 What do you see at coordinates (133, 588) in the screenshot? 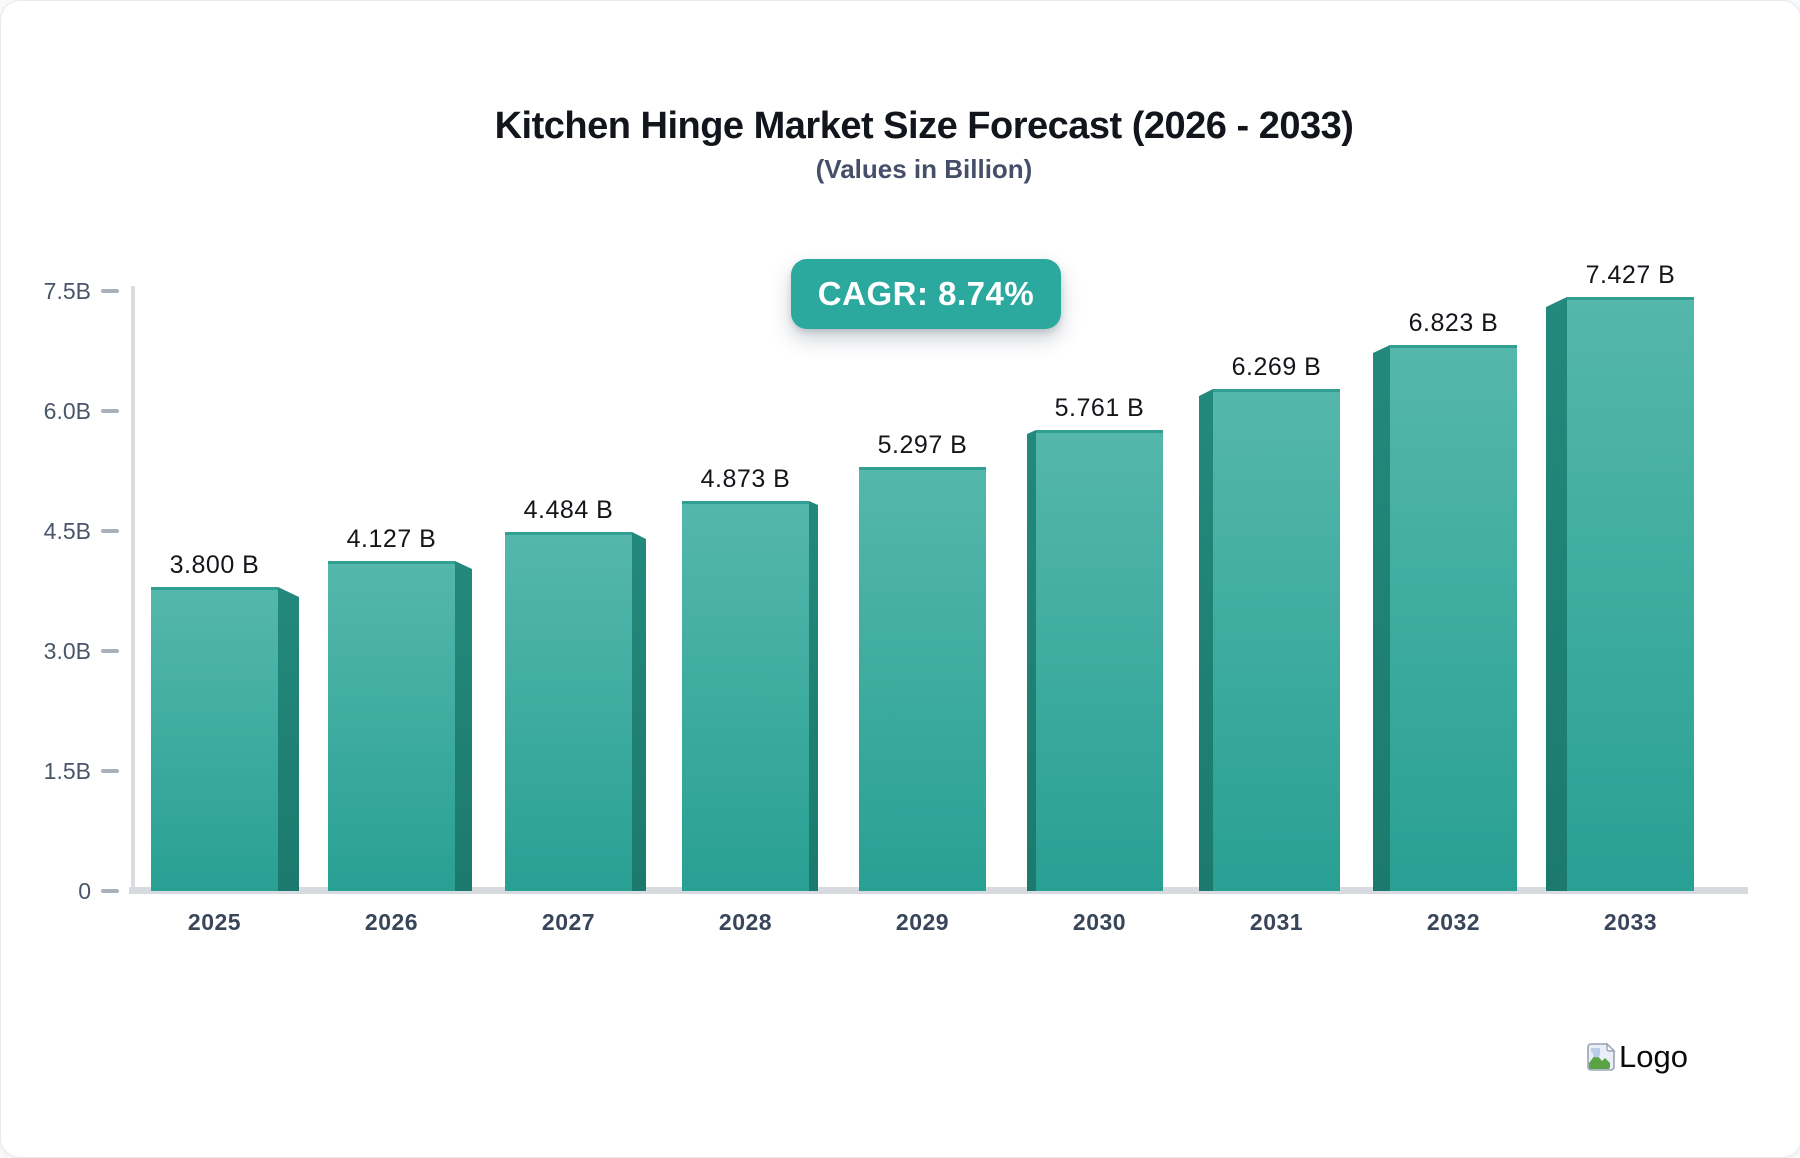
I see `y-axis-line` at bounding box center [133, 588].